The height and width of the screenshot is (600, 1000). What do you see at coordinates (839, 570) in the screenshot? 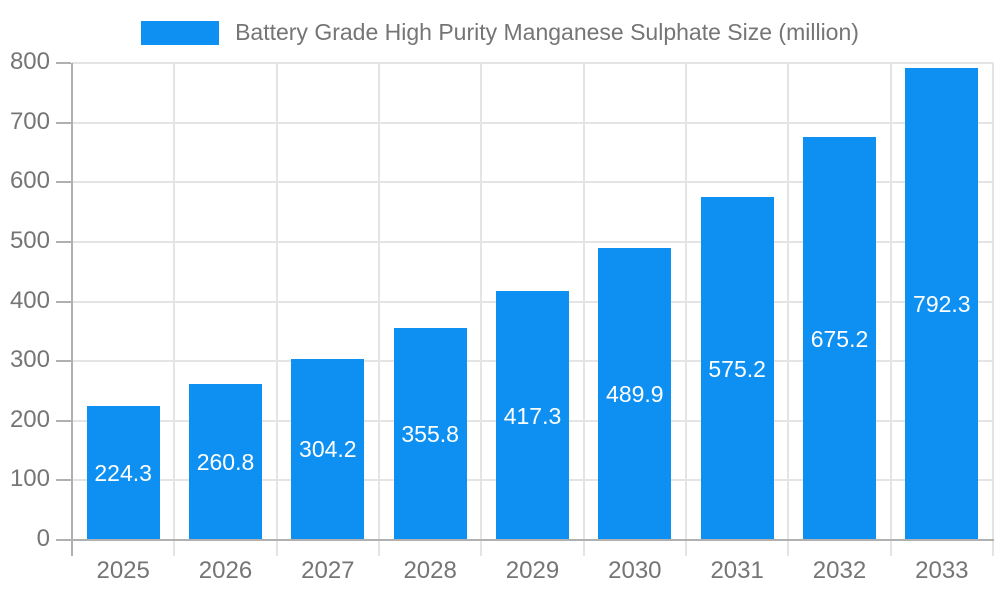
I see `x-axis-label: 2032` at bounding box center [839, 570].